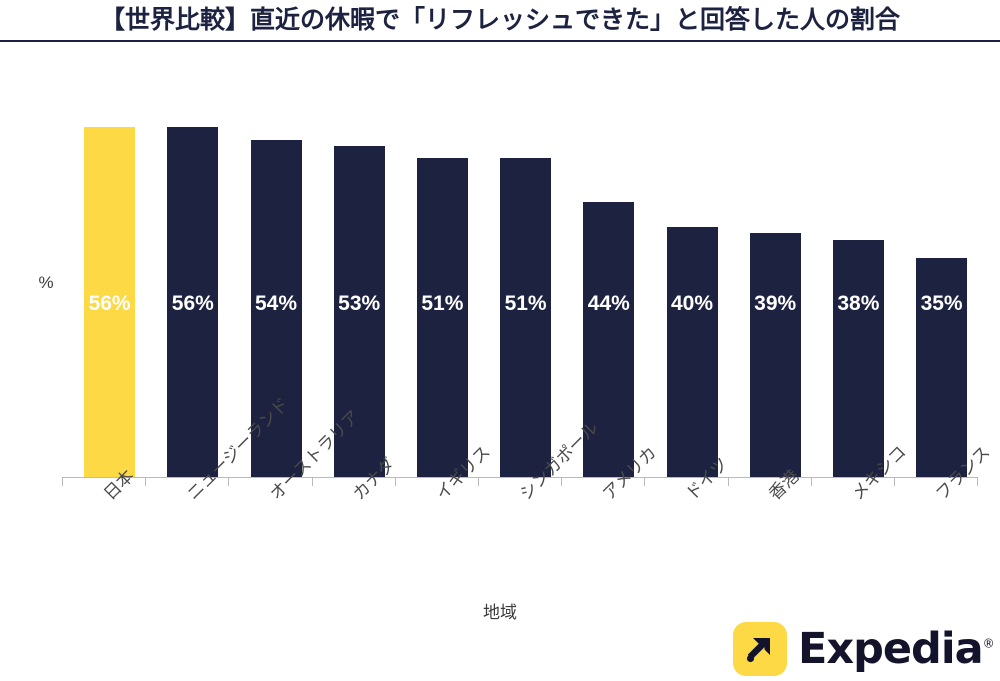 The height and width of the screenshot is (681, 1000). I want to click on expedia-wordmark-text: Expedia, so click(891, 648).